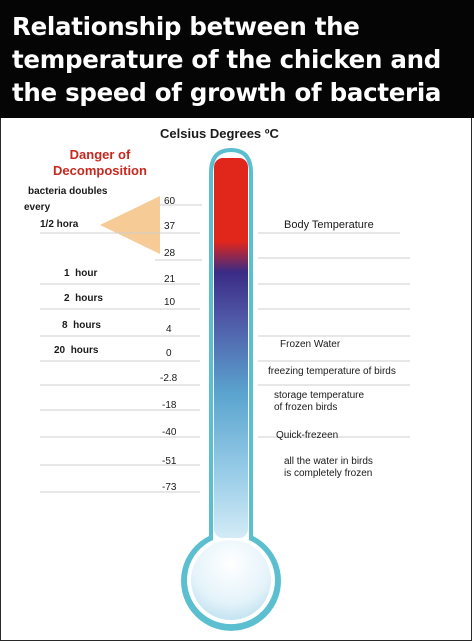 This screenshot has height=643, width=474. What do you see at coordinates (130, 225) in the screenshot?
I see `danger-wedge` at bounding box center [130, 225].